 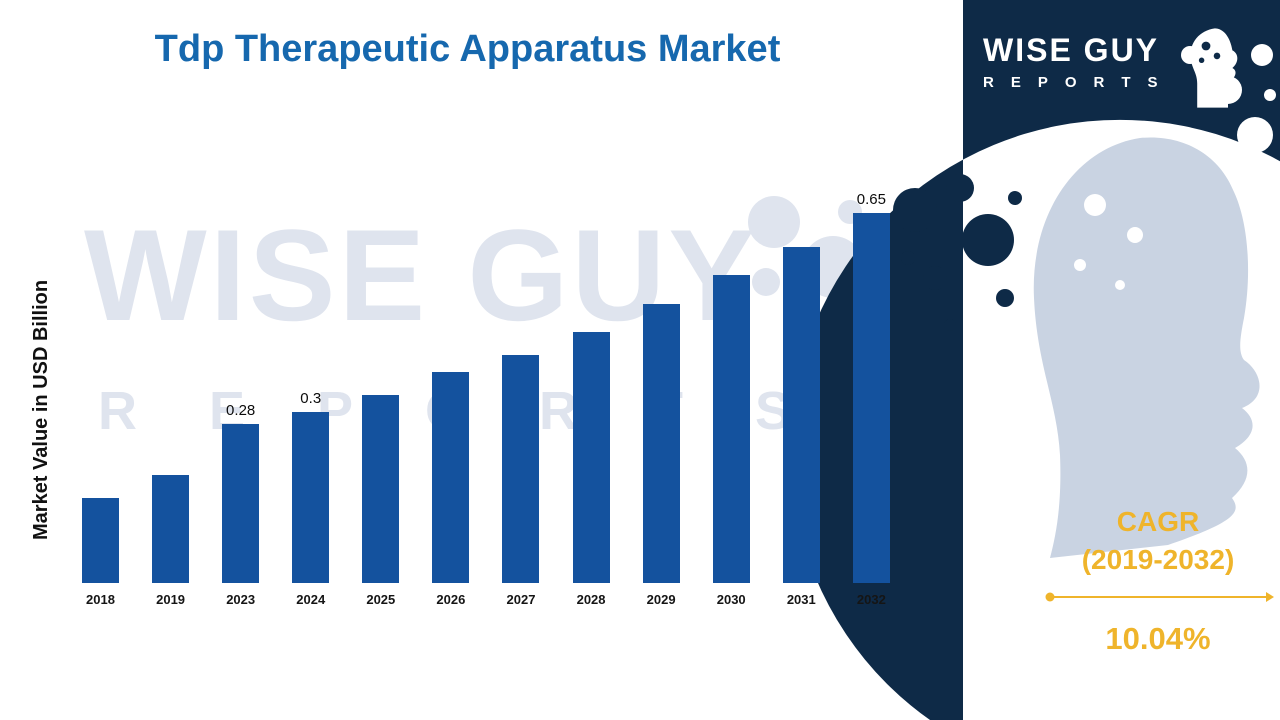 What do you see at coordinates (1214, 68) in the screenshot?
I see `logo-face-icon` at bounding box center [1214, 68].